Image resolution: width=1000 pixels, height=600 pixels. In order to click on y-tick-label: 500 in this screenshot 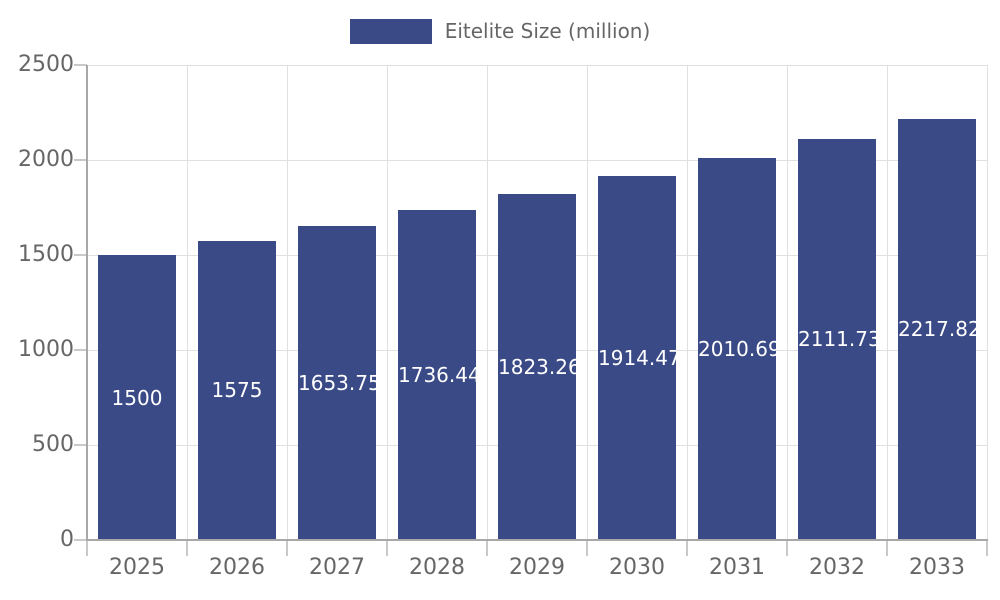, I will do `click(53, 444)`.